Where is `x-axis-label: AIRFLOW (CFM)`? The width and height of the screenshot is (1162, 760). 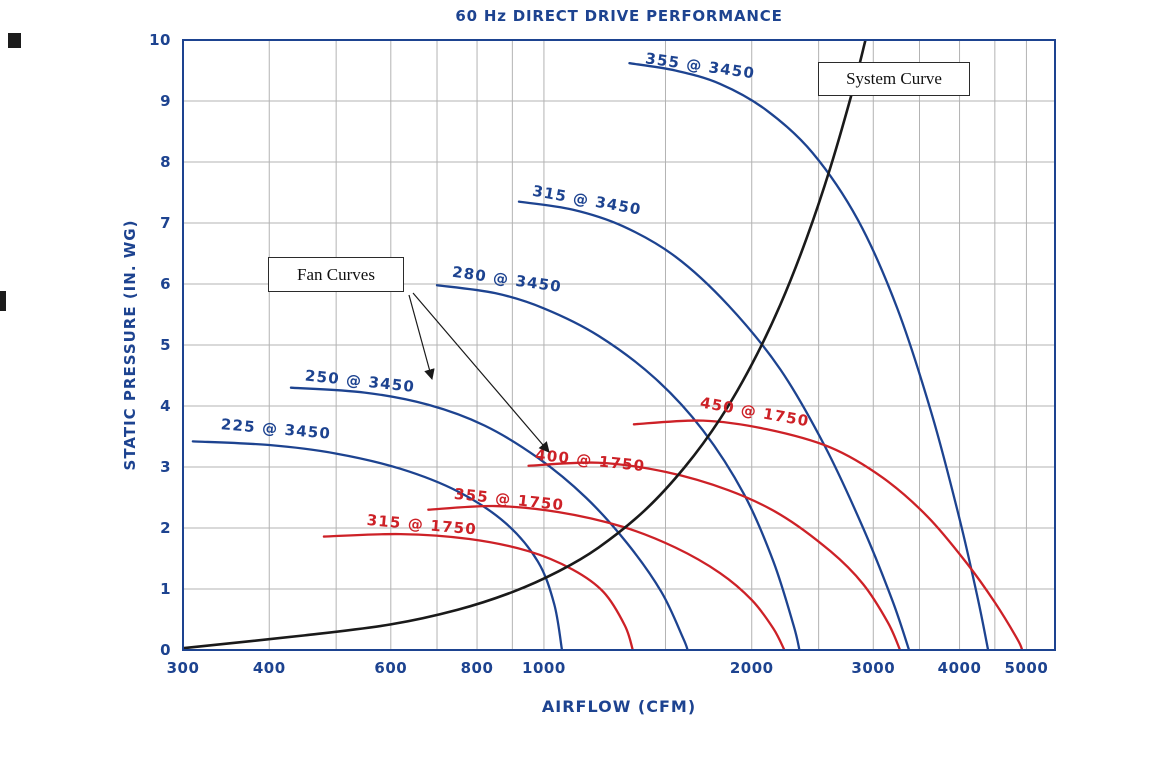
x-axis-label: AIRFLOW (CFM) is located at coordinates (619, 706).